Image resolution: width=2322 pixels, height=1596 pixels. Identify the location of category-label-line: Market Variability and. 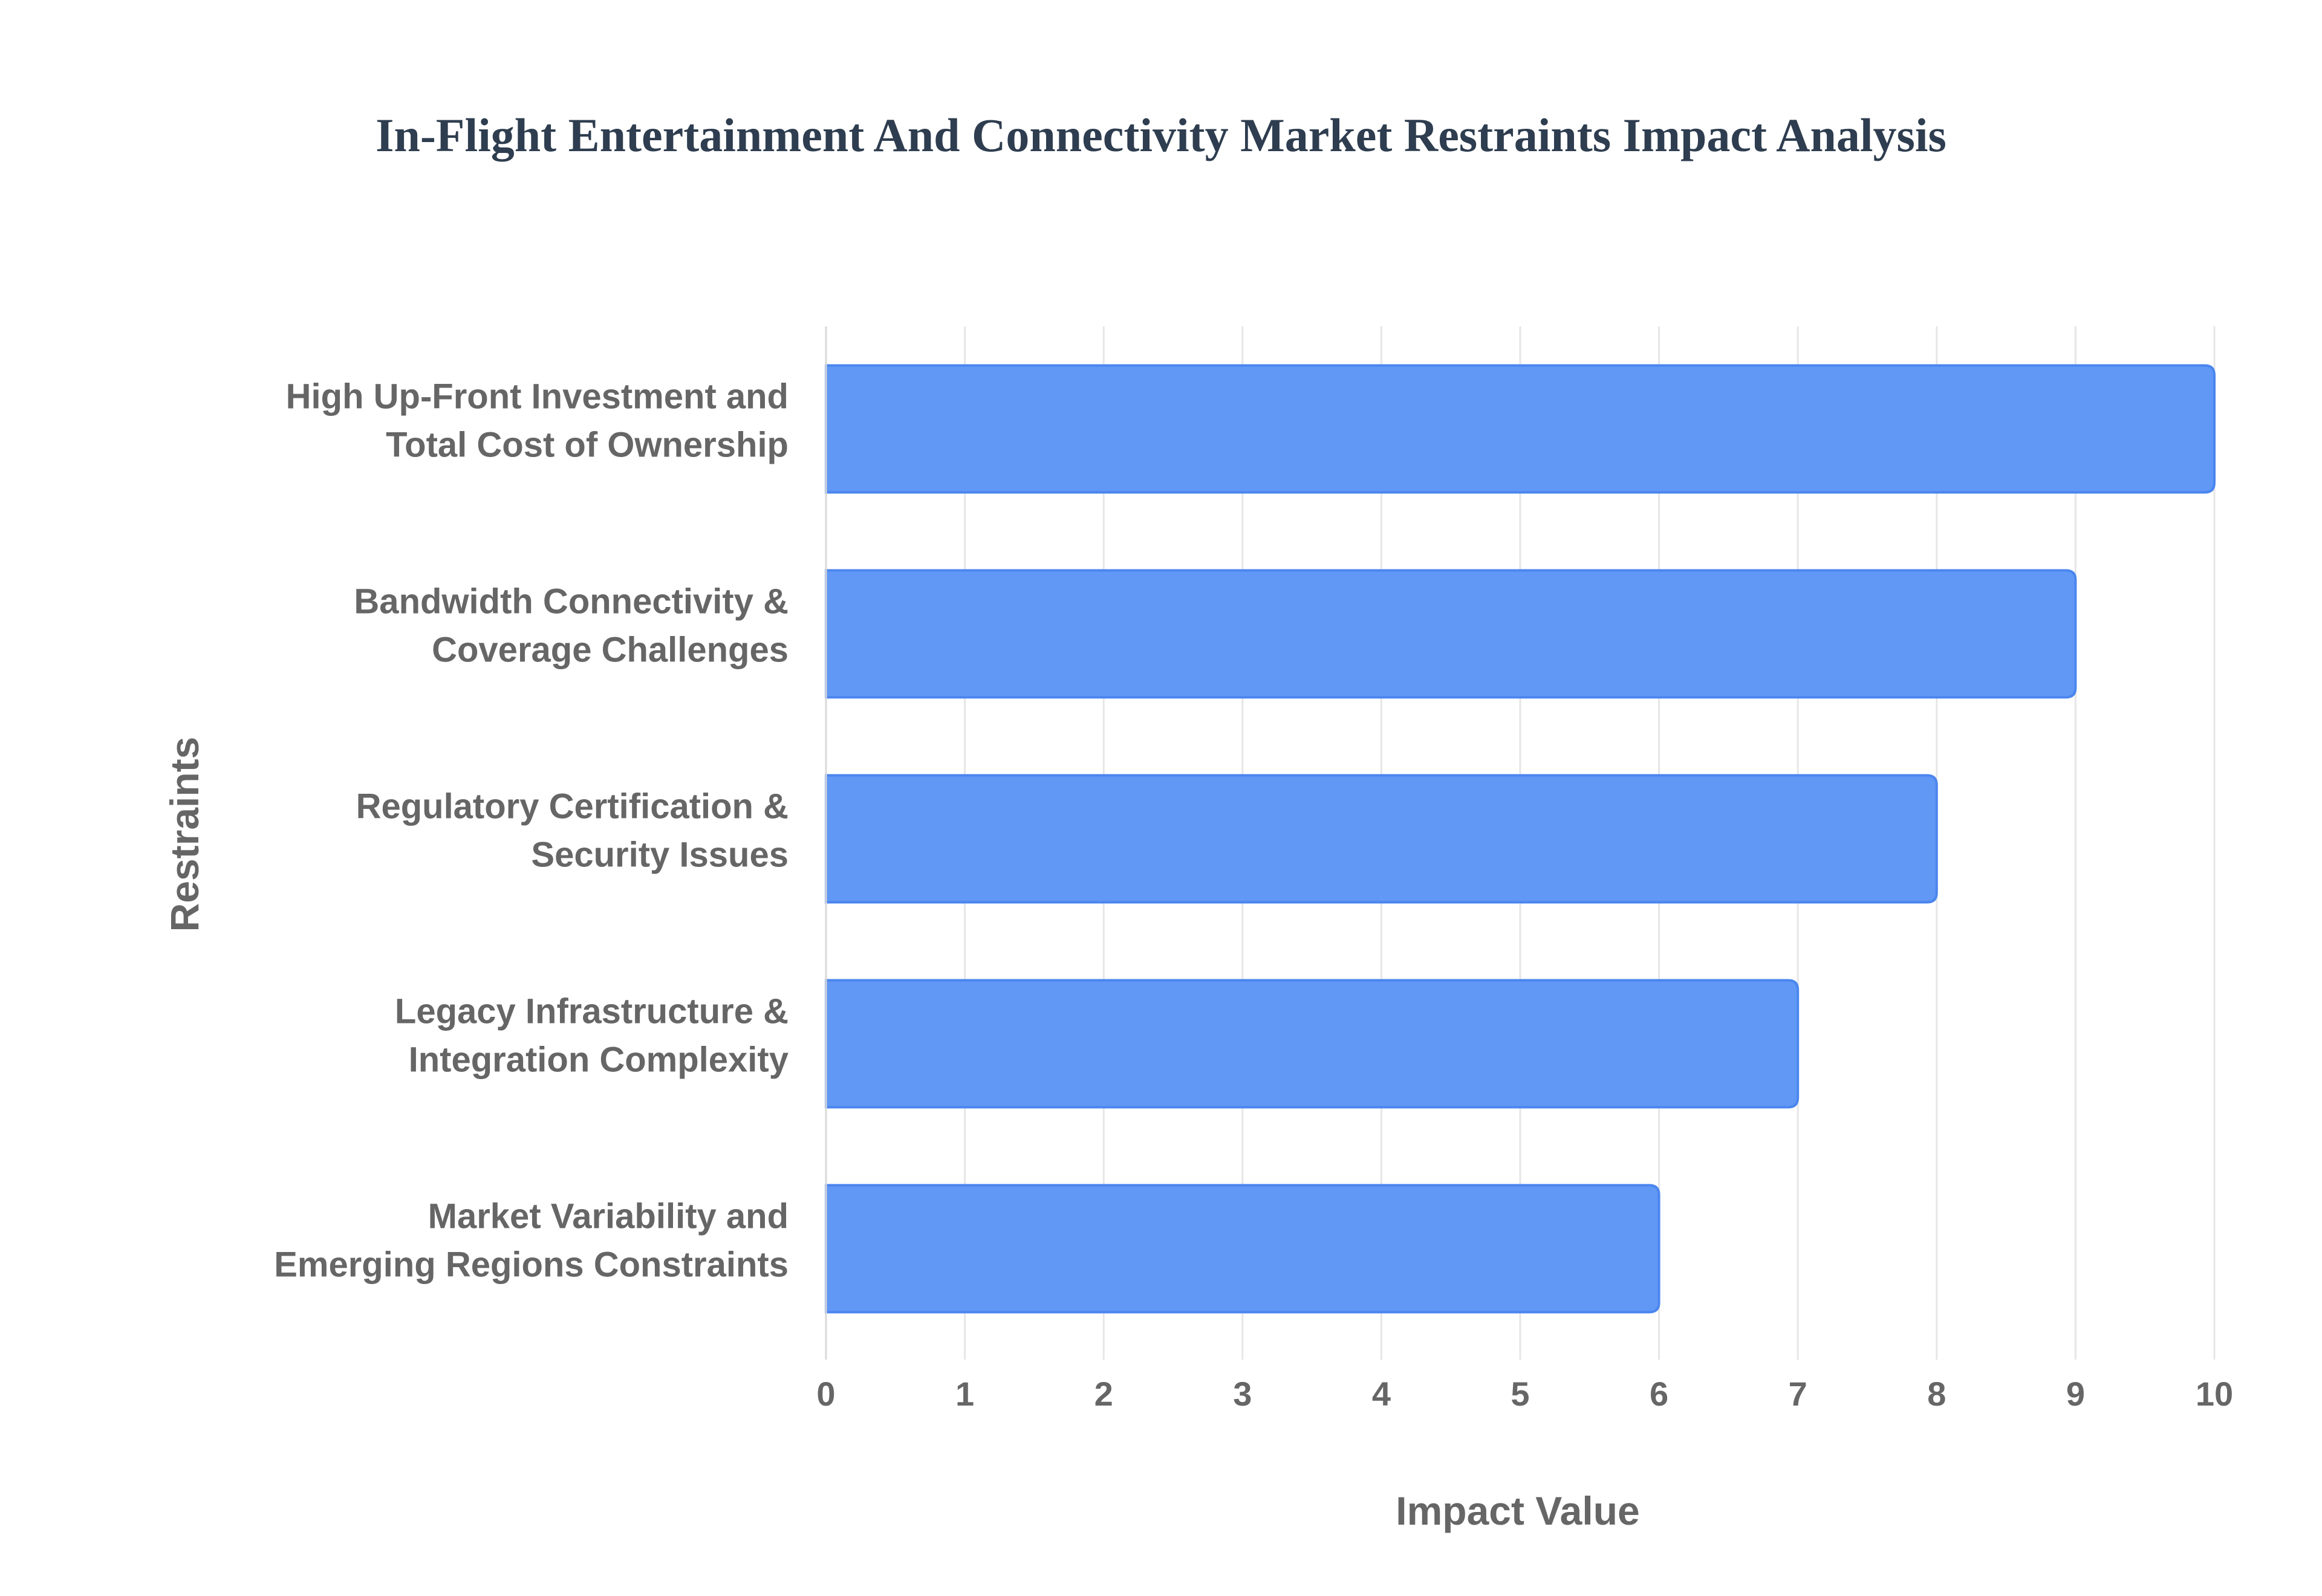
(608, 1216).